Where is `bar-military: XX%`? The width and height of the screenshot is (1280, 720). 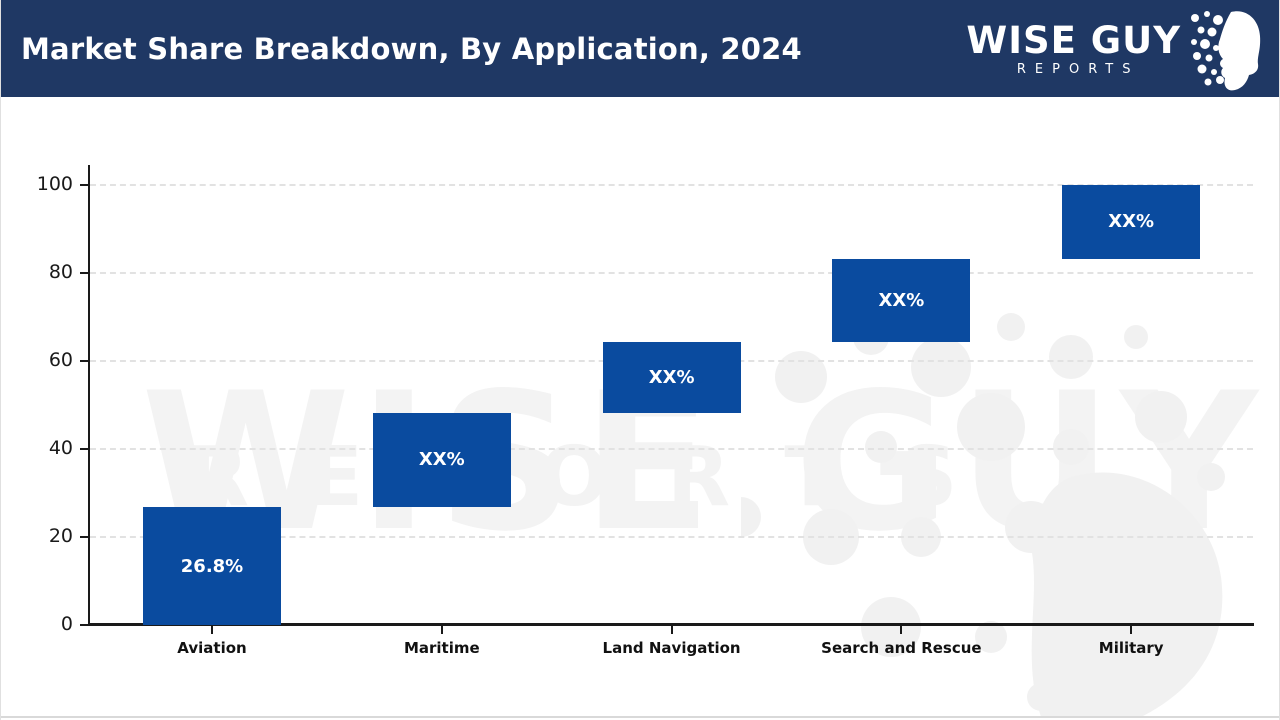 bar-military: XX% is located at coordinates (1131, 222).